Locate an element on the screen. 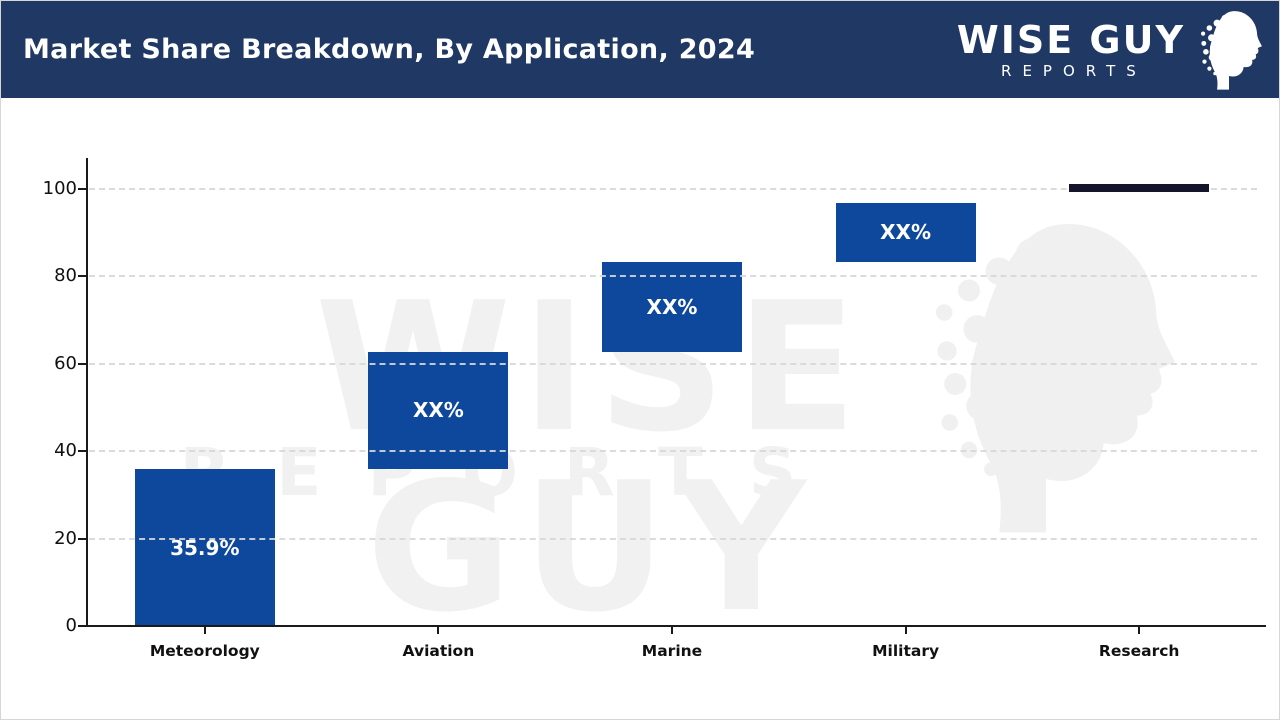 Image resolution: width=1280 pixels, height=720 pixels. y-tick-label-20: 20 is located at coordinates (65, 538).